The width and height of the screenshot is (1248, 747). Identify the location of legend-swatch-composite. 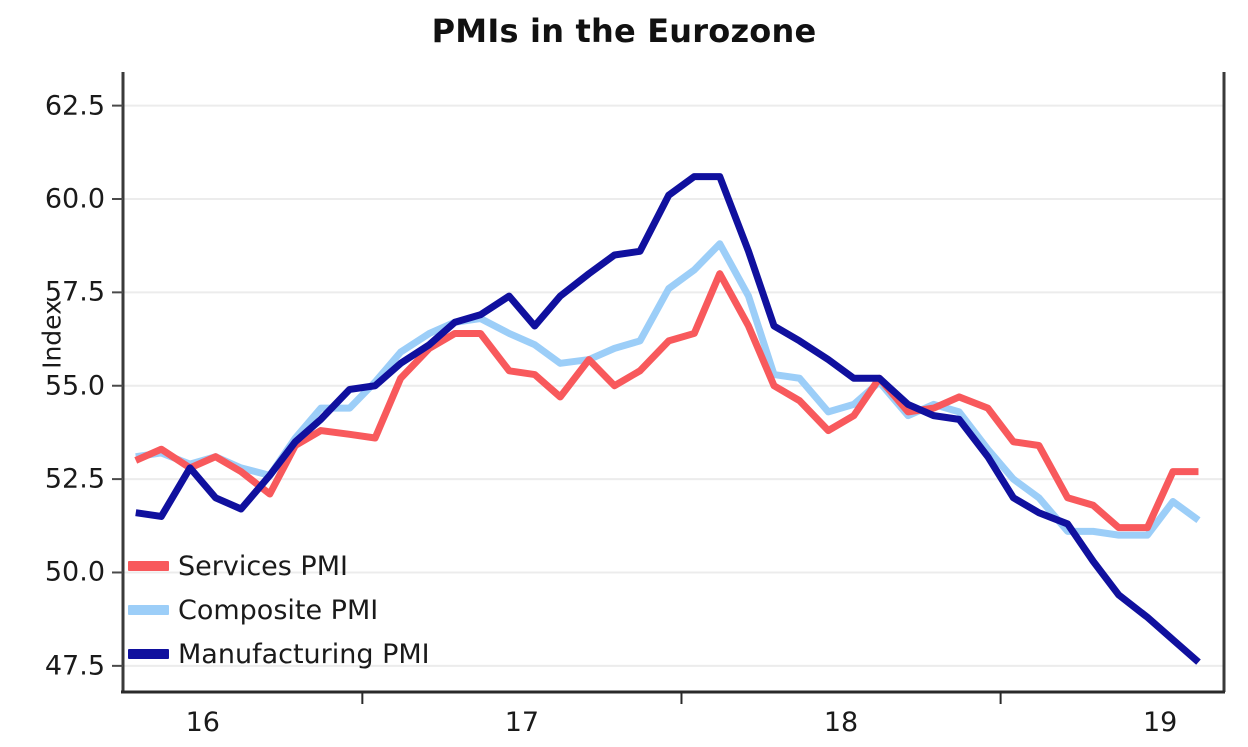
(148, 610).